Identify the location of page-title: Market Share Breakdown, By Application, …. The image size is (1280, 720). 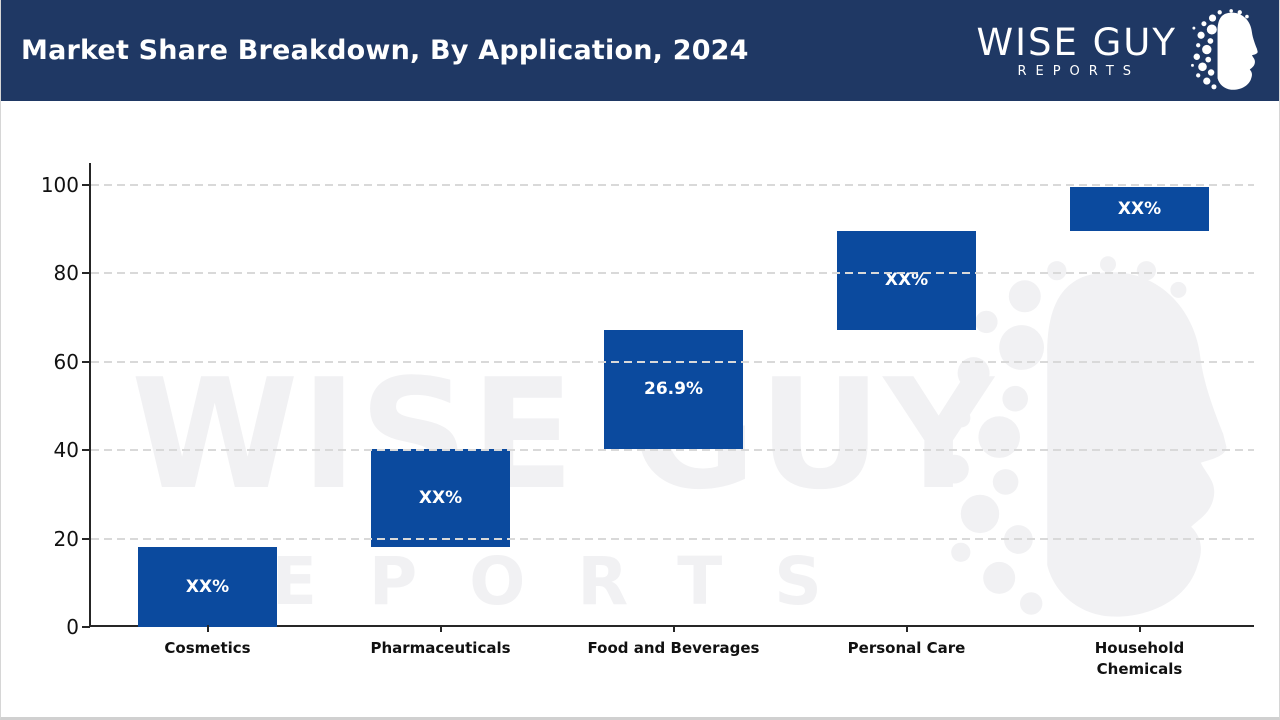
(385, 50).